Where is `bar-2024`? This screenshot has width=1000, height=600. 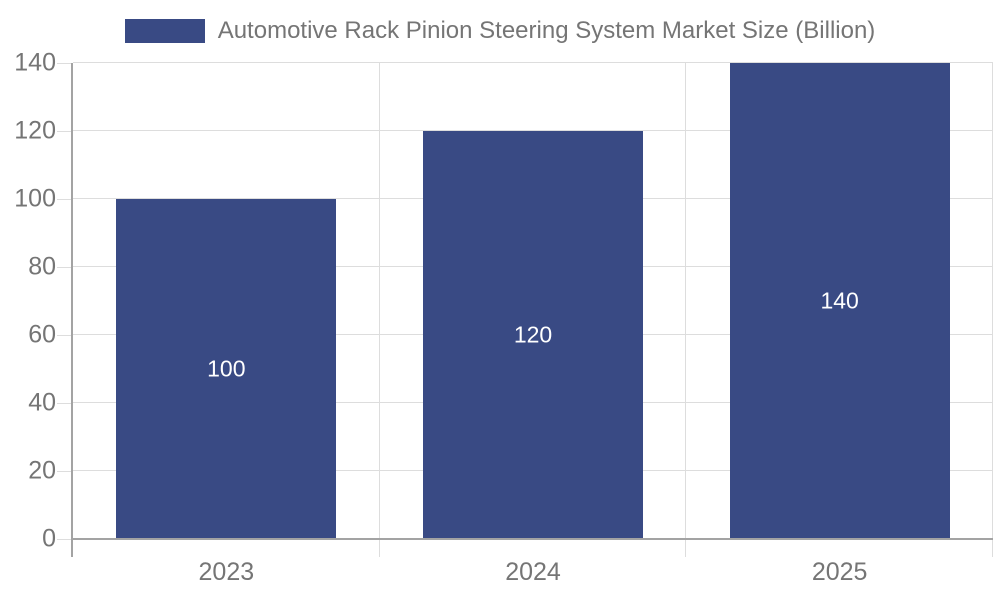
bar-2024 is located at coordinates (533, 335).